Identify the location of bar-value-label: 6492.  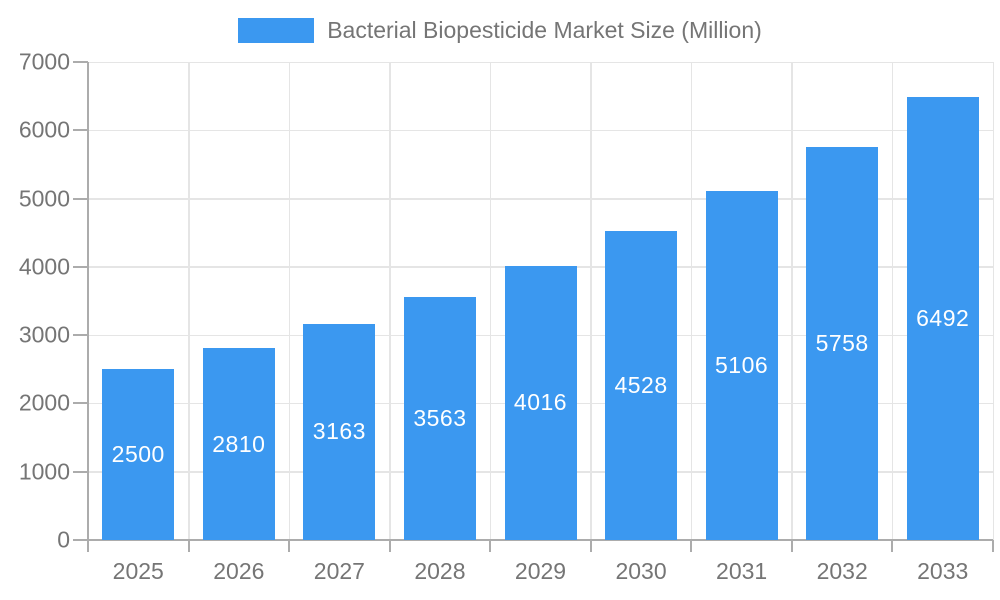
(943, 317).